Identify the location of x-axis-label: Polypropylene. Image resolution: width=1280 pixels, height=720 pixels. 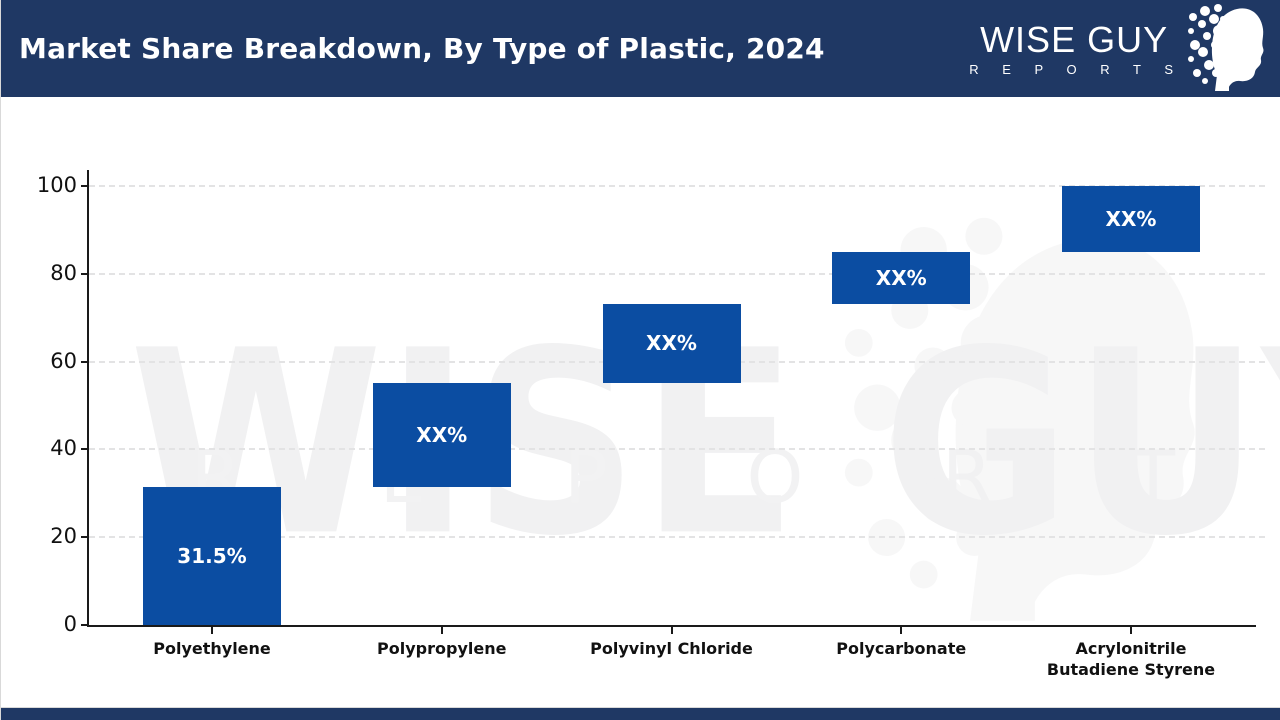
(442, 649).